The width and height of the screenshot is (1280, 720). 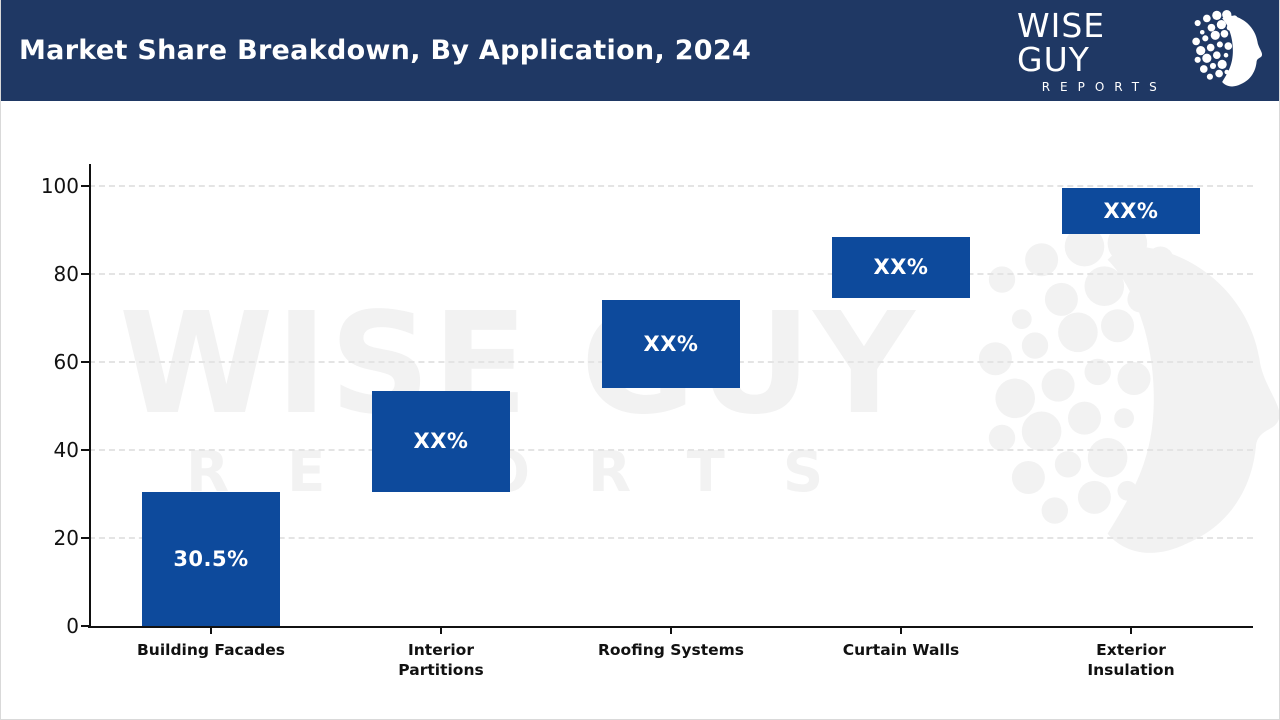 I want to click on logo-subtitle: REPORTS, so click(x=1104, y=86).